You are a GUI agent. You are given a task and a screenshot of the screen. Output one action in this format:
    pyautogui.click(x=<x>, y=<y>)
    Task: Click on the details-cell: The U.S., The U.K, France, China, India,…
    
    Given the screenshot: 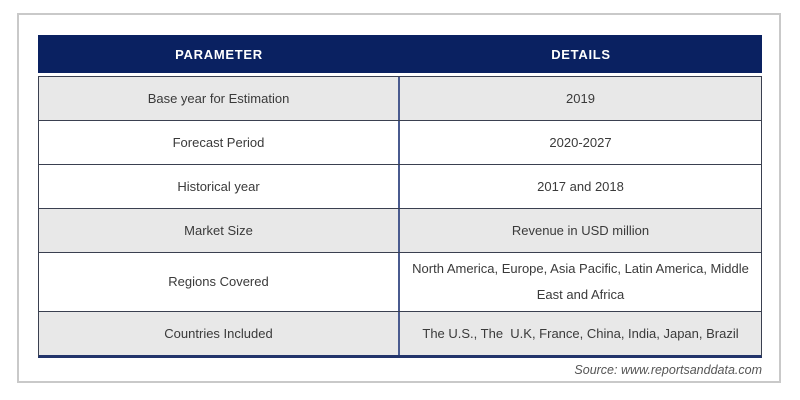 What is the action you would take?
    pyautogui.click(x=580, y=333)
    